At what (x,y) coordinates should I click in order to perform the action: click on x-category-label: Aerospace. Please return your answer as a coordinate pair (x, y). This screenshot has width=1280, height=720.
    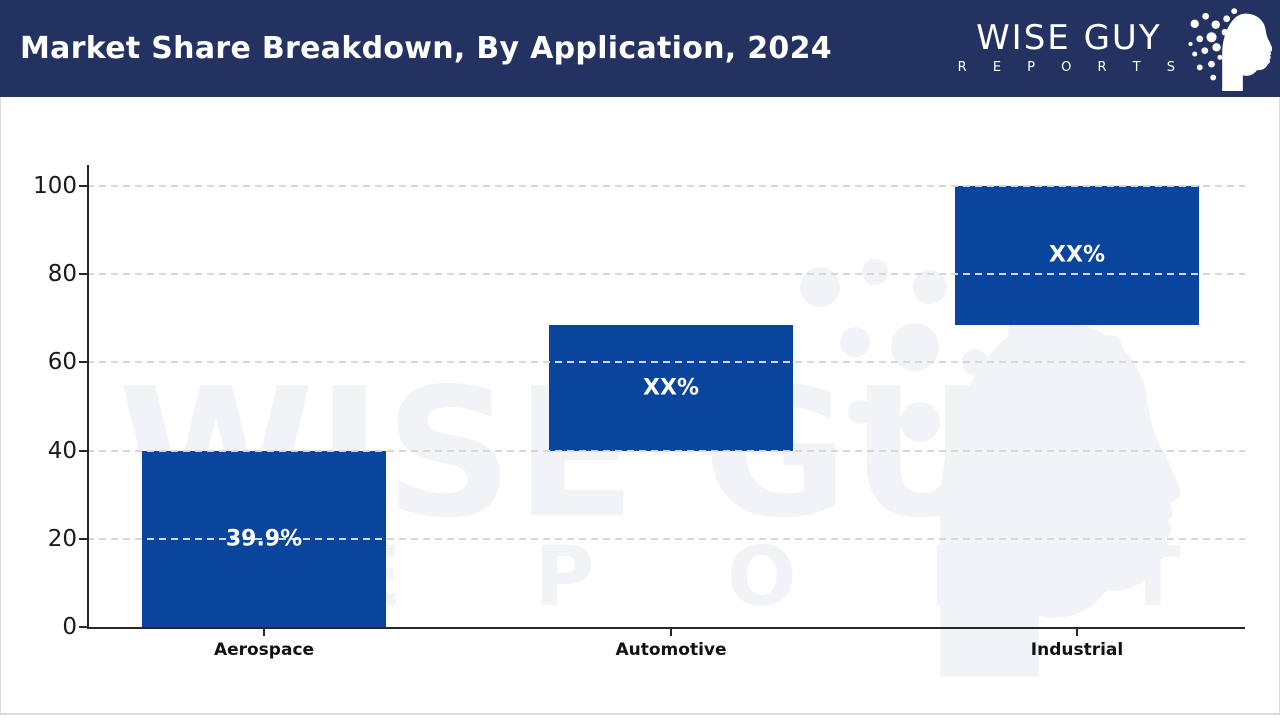
    Looking at the image, I should click on (264, 650).